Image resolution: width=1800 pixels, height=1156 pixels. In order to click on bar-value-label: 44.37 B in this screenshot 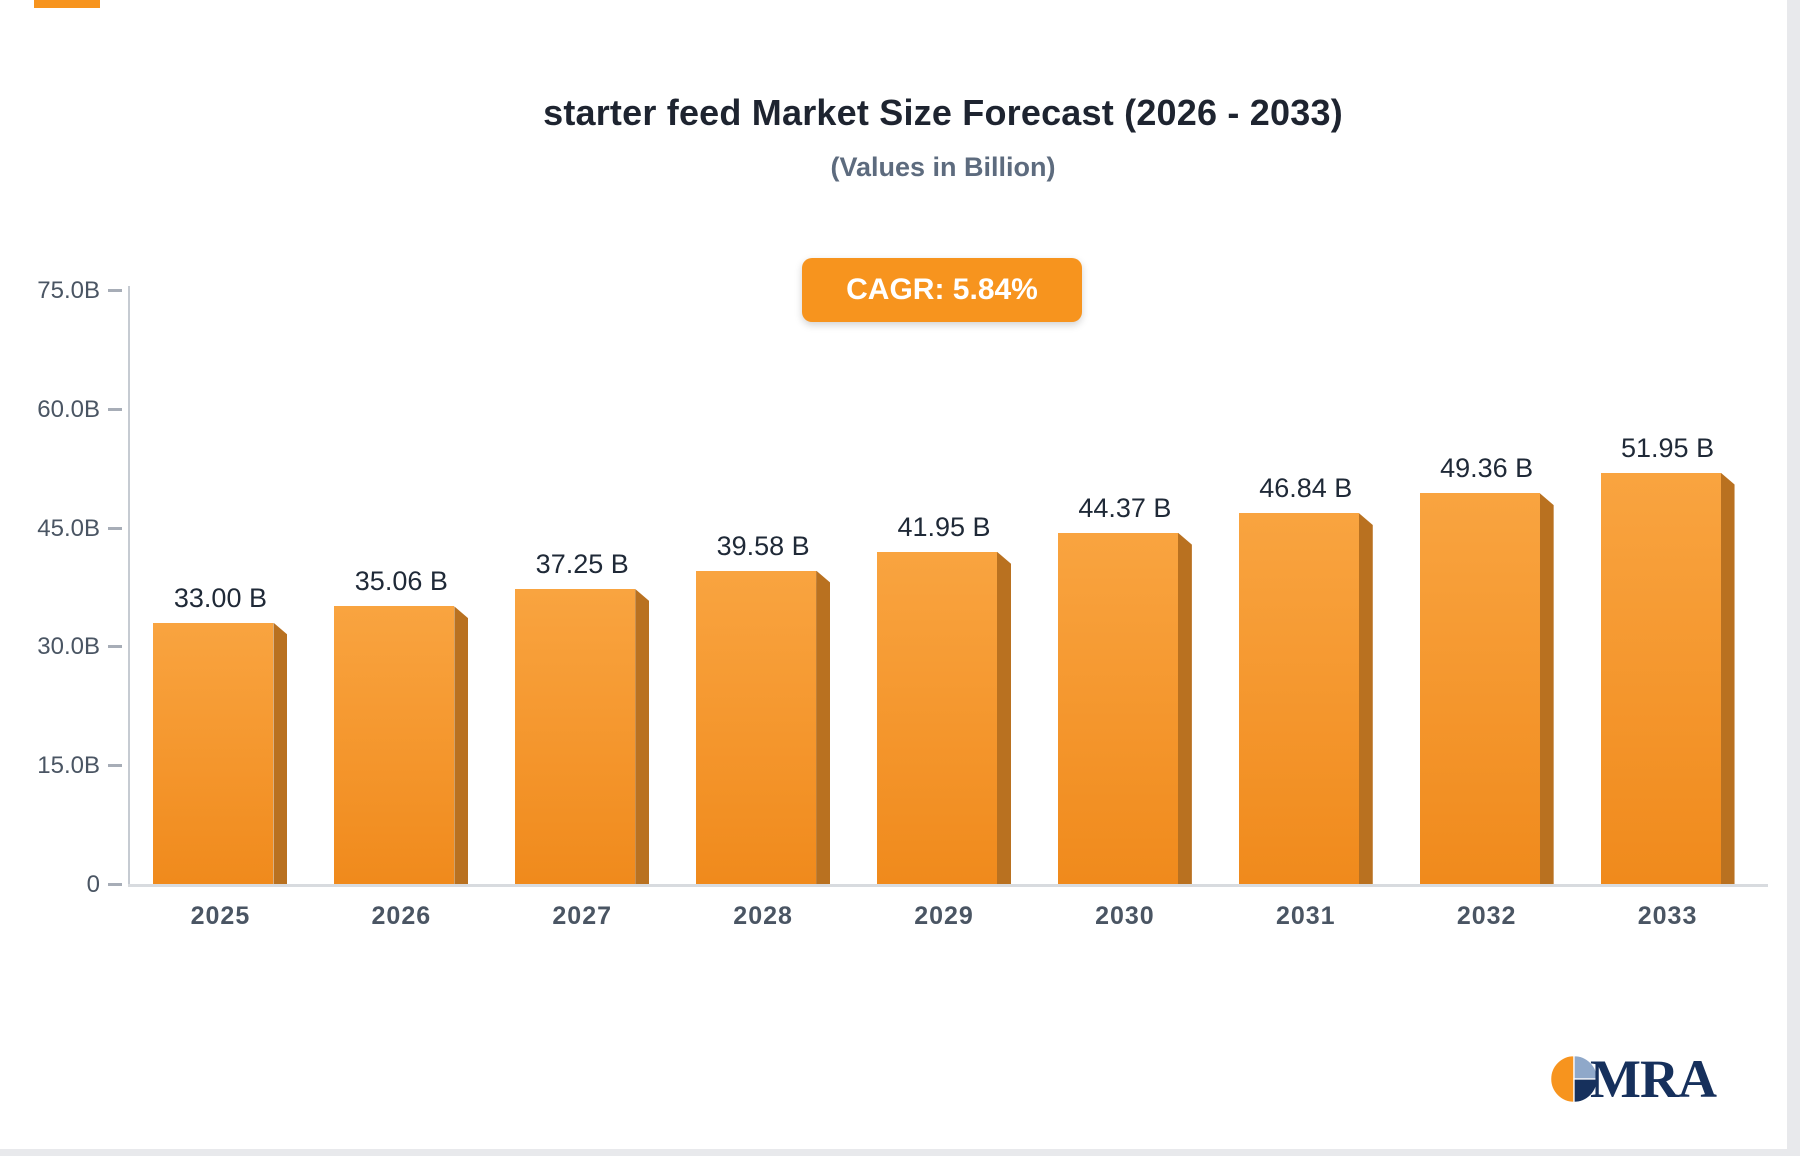, I will do `click(1125, 507)`.